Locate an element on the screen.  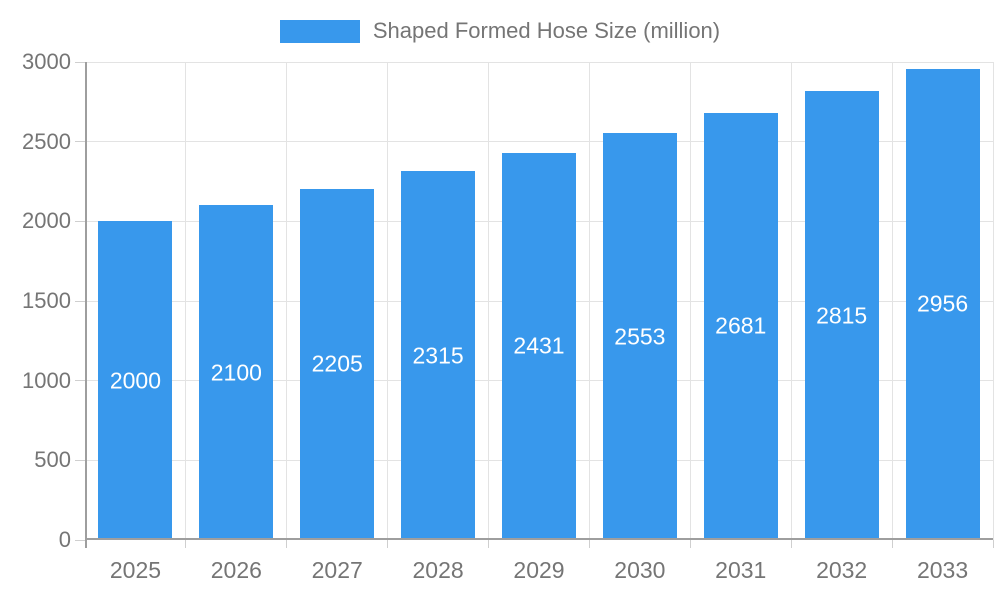
bar-value-label: 2315 is located at coordinates (438, 355).